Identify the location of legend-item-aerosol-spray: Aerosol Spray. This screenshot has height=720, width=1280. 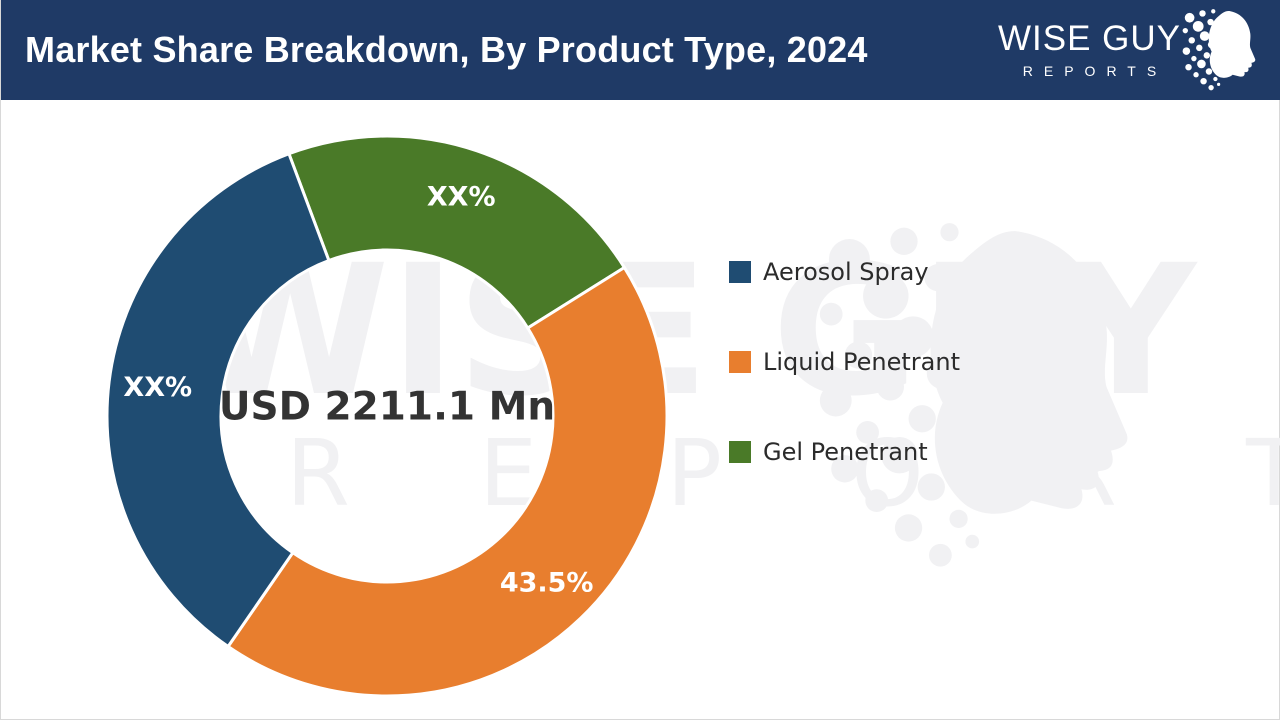
(844, 272).